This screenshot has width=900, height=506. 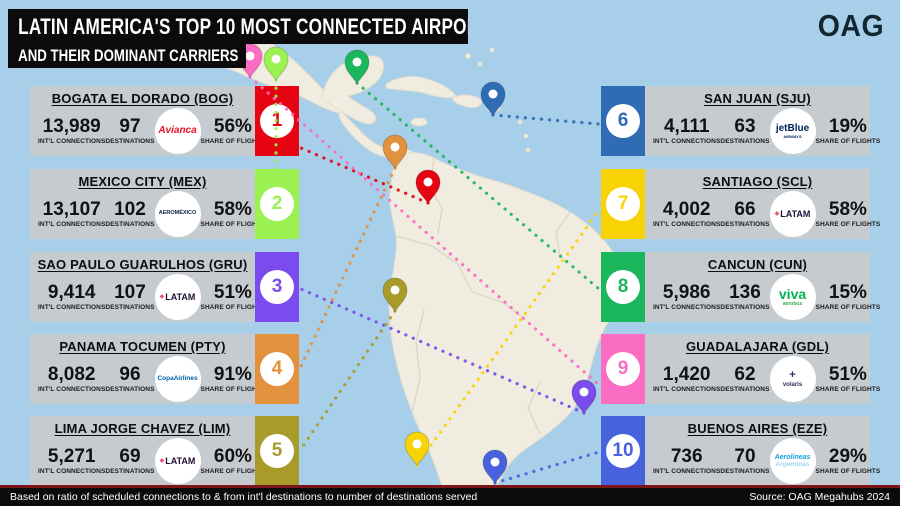 I want to click on destinations: 63 DESTINATIONS, so click(x=744, y=131).